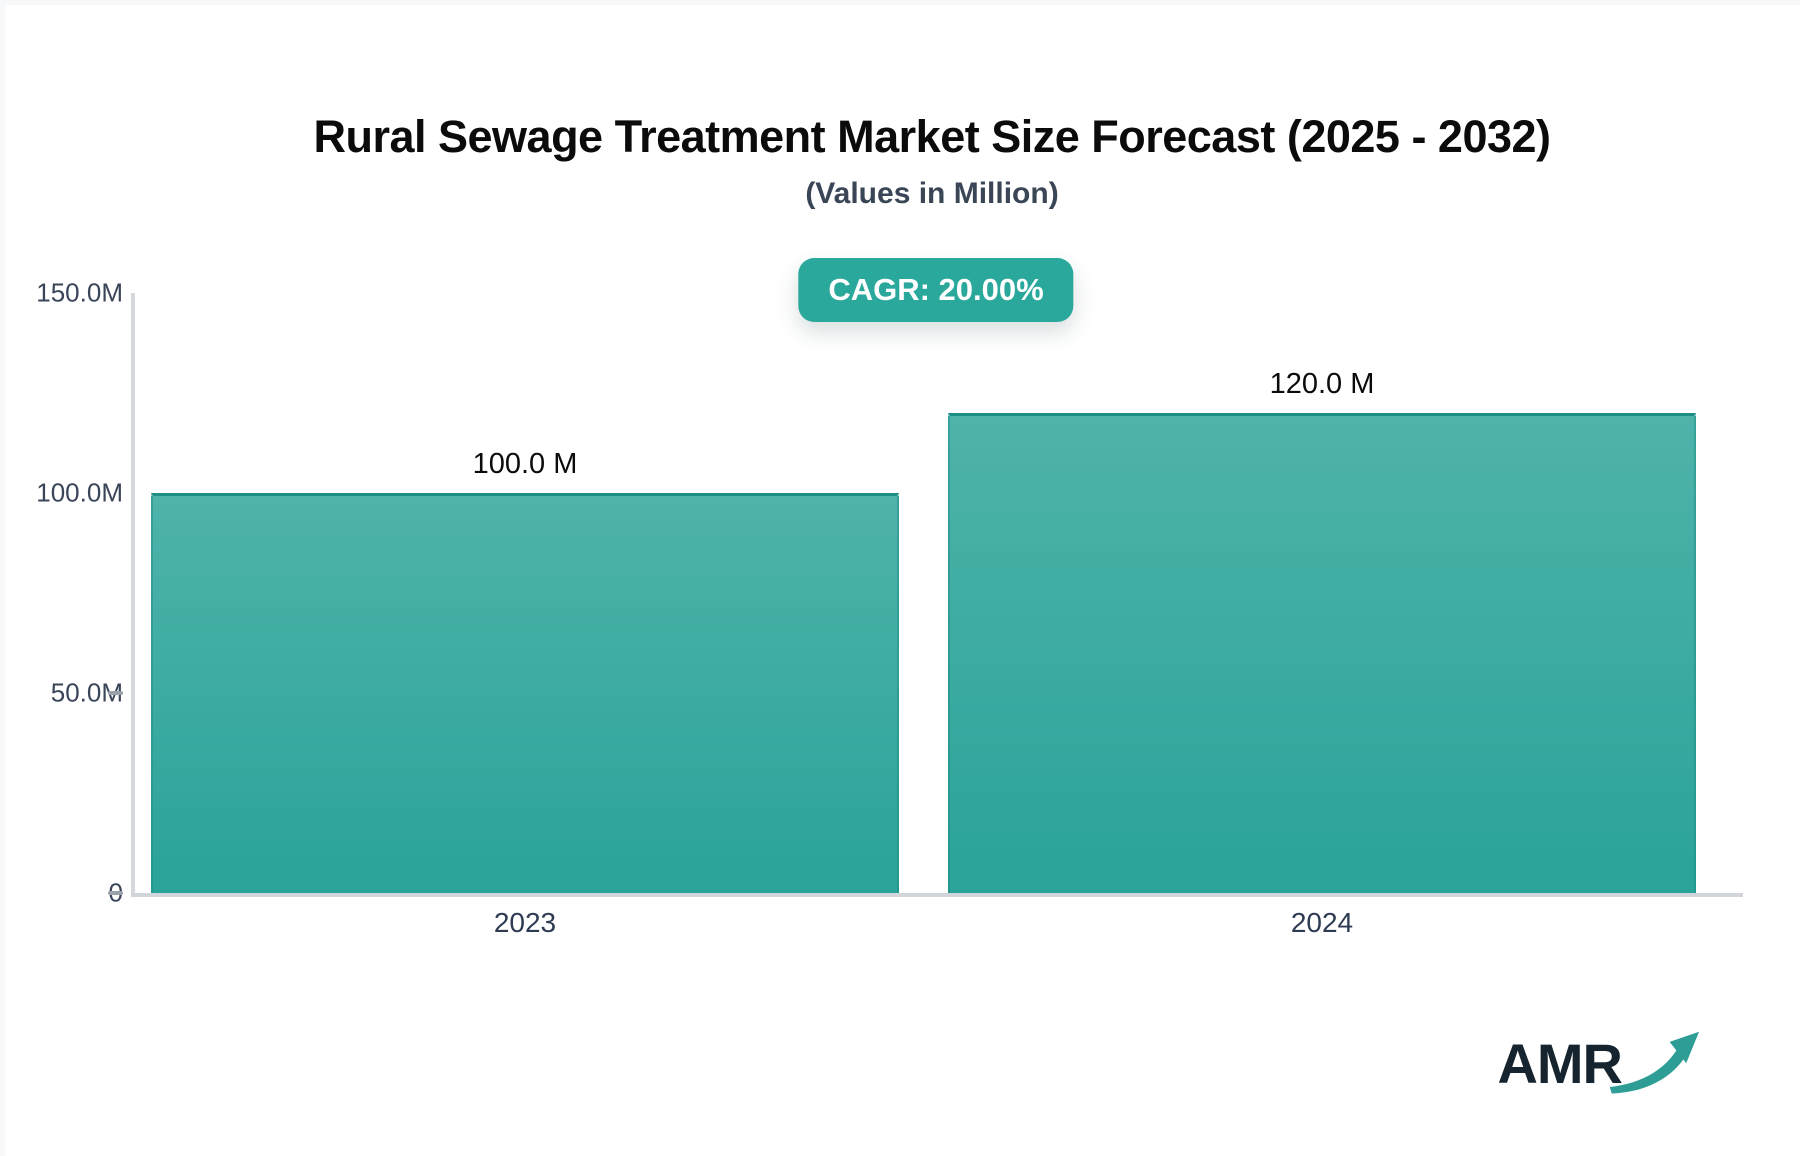 The image size is (1800, 1156). Describe the element at coordinates (1654, 1066) in the screenshot. I see `growth-arrow-icon` at that location.